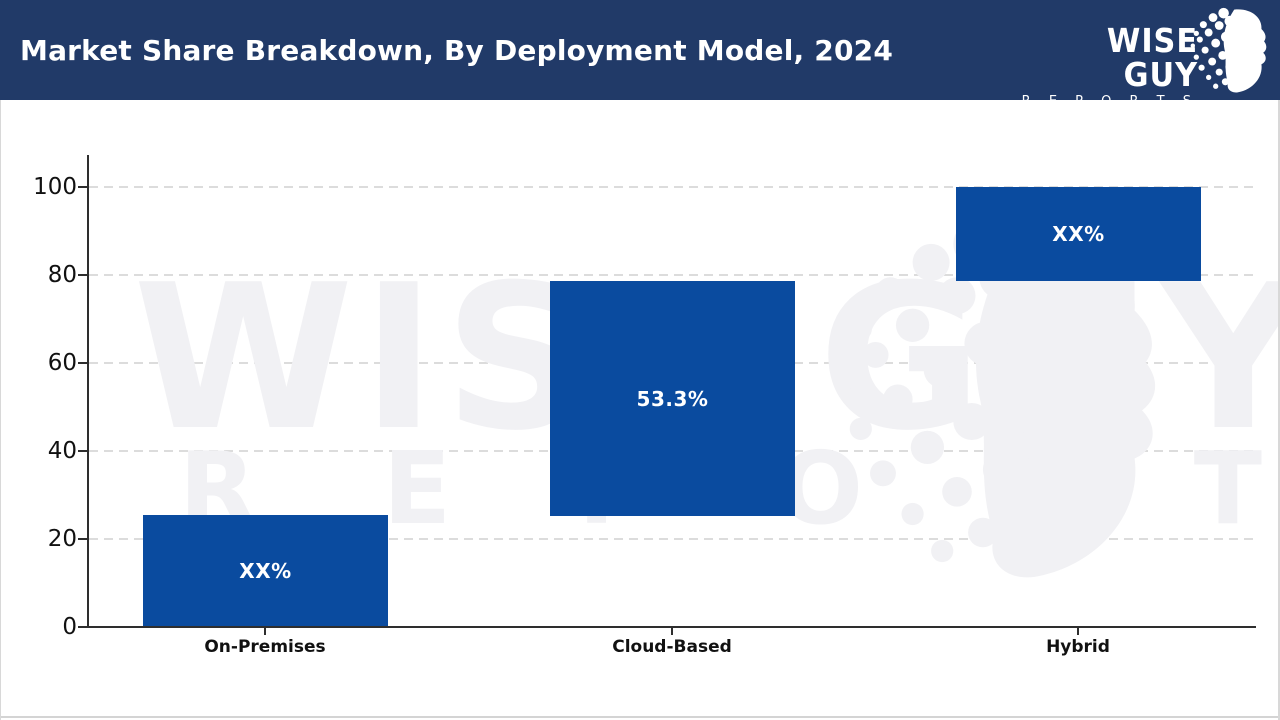  What do you see at coordinates (88, 391) in the screenshot?
I see `y-axis` at bounding box center [88, 391].